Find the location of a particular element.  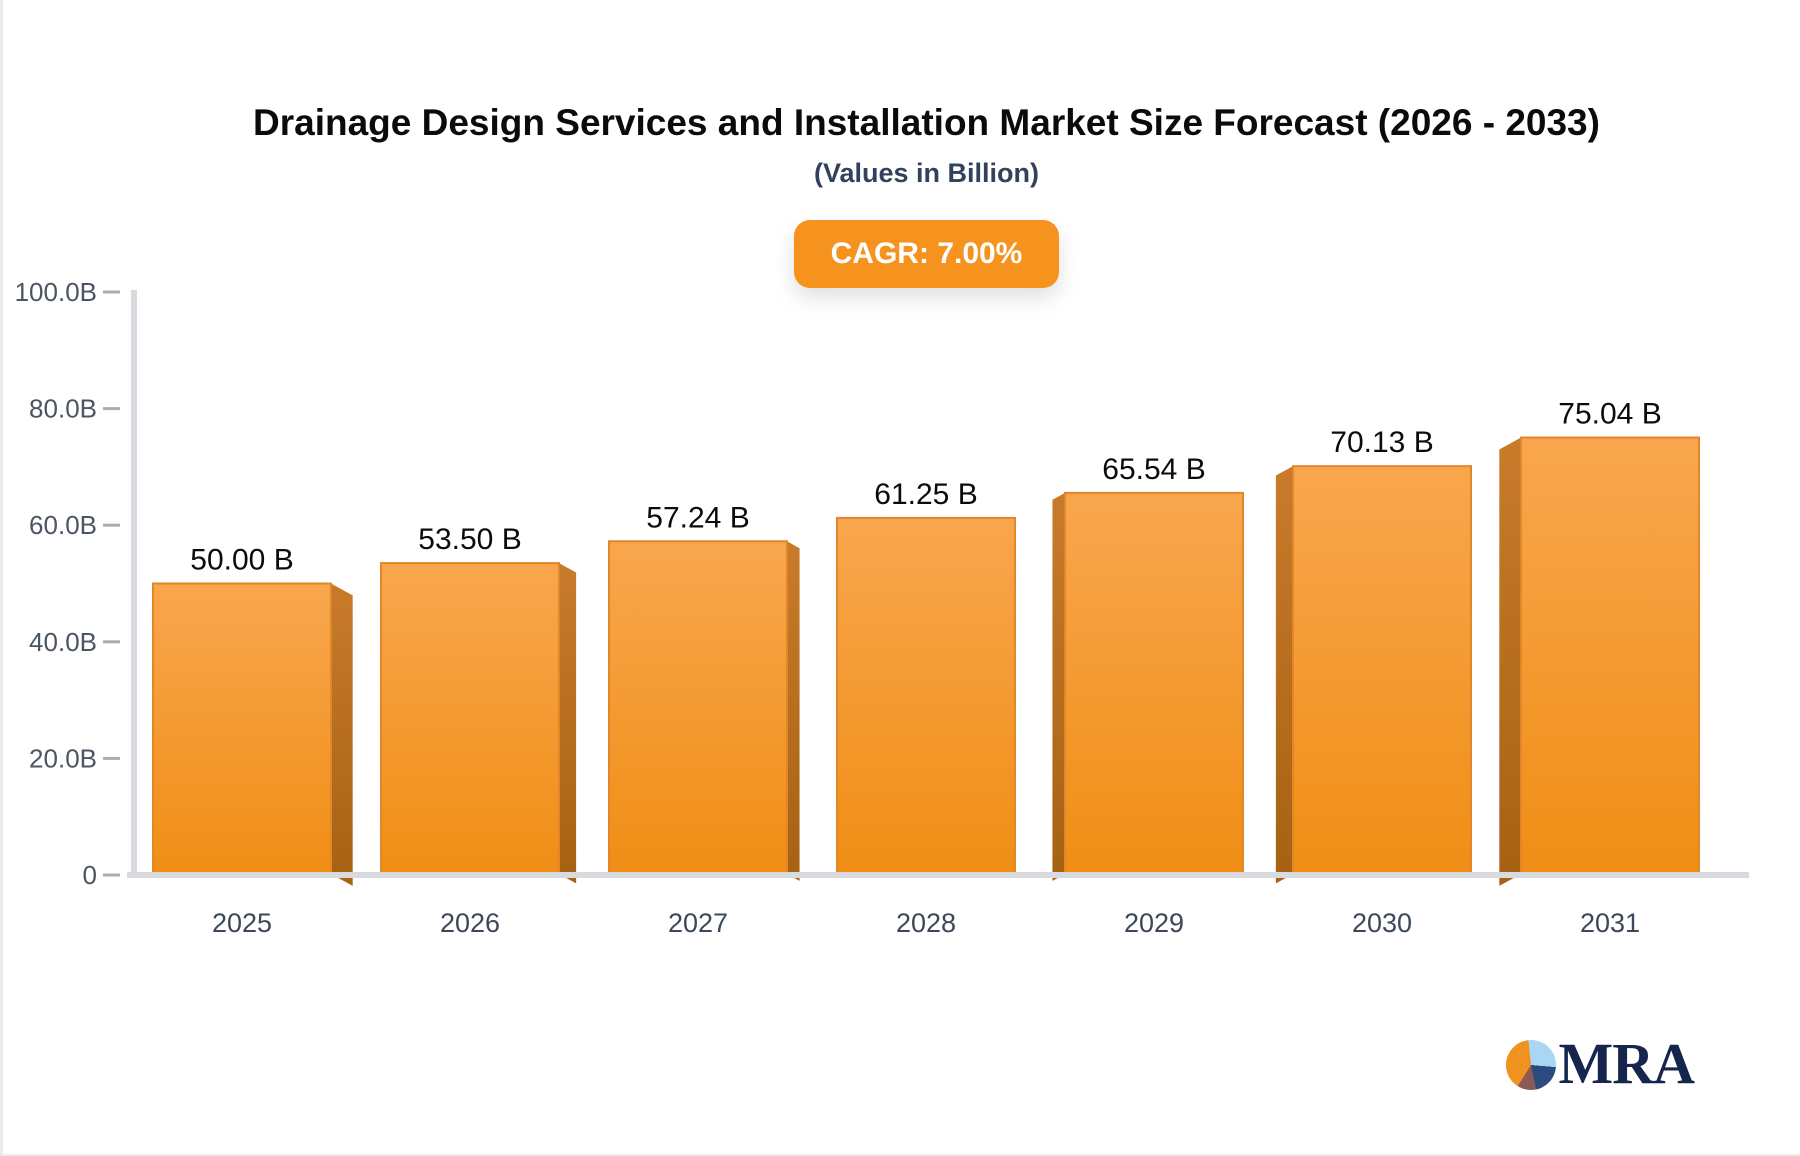

brand-text: MRA is located at coordinates (1626, 1063).